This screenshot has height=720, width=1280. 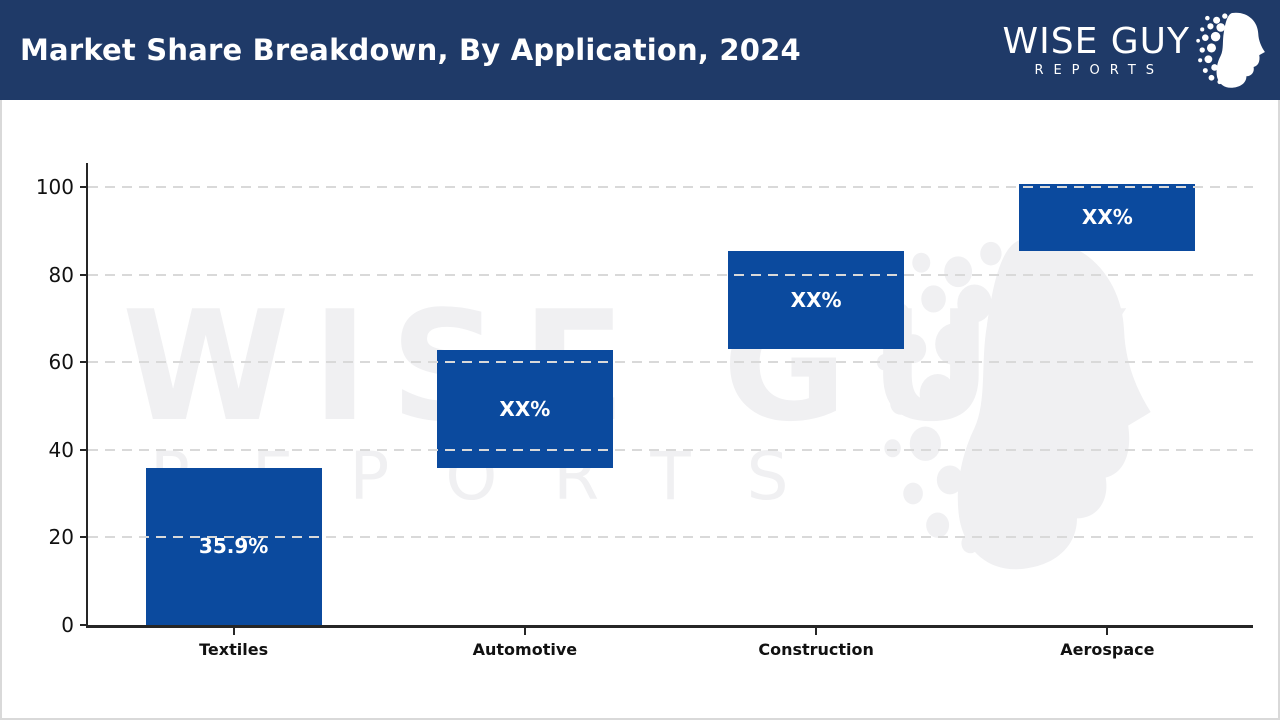 What do you see at coordinates (1099, 70) in the screenshot?
I see `wiseguy-logo-line2: REPORTS` at bounding box center [1099, 70].